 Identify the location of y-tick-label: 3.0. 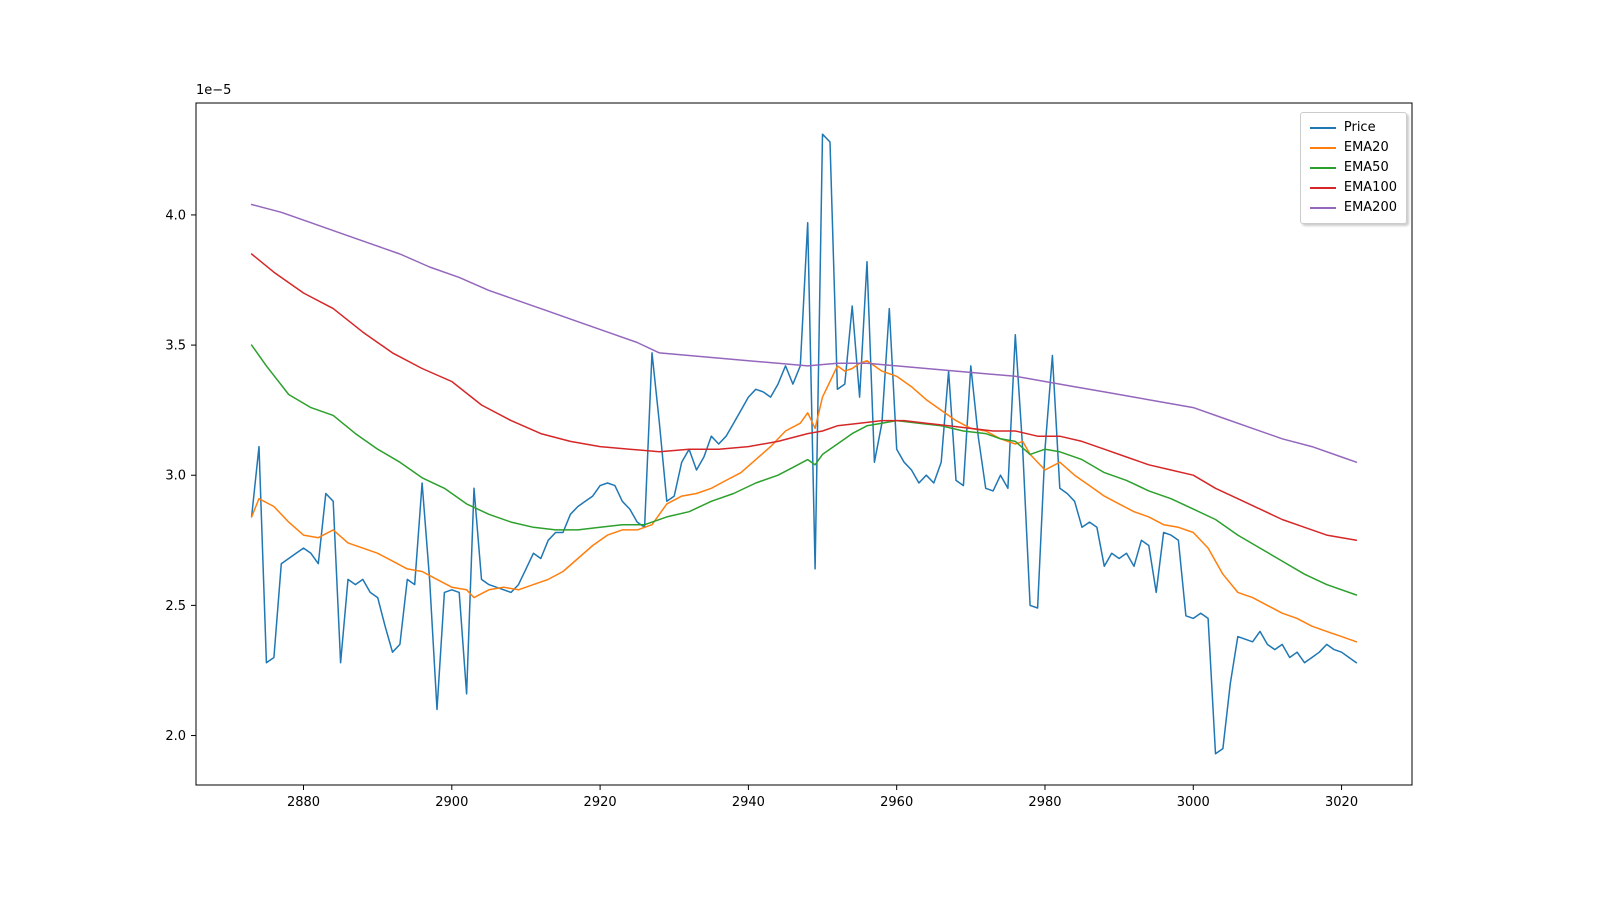
(175, 476).